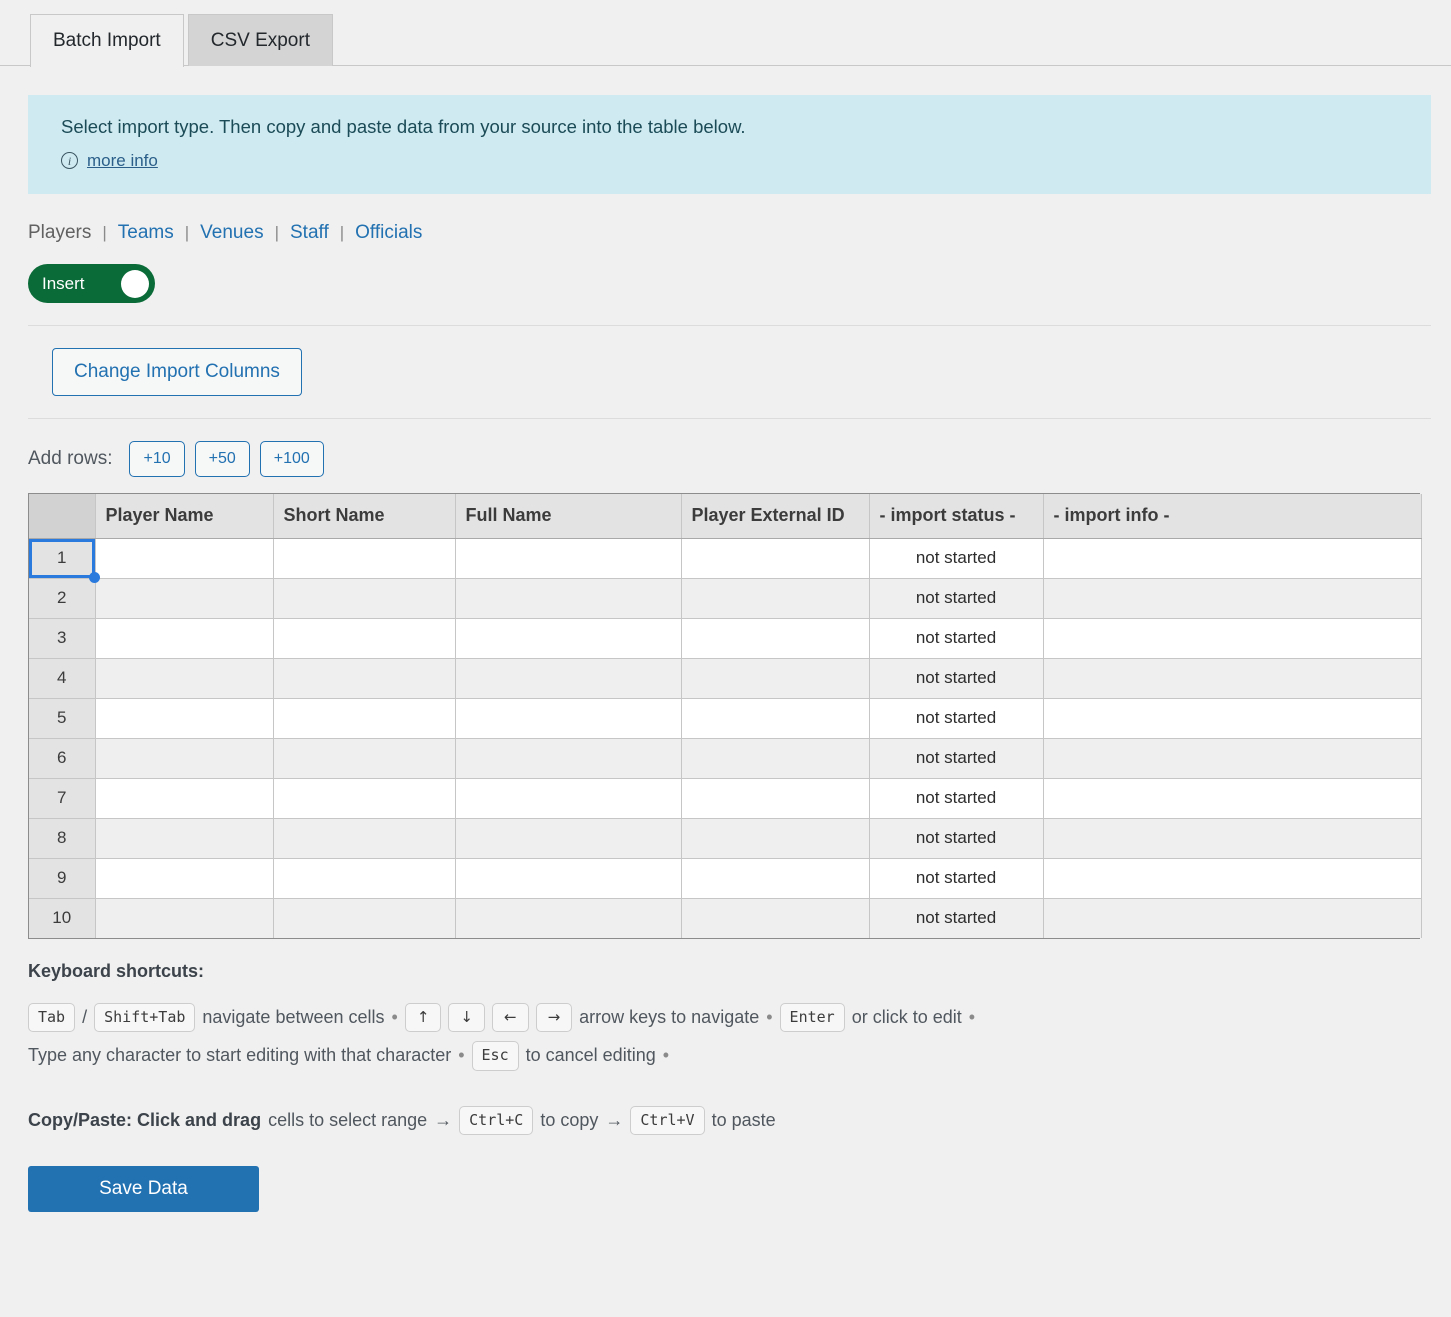 The height and width of the screenshot is (1317, 1451). I want to click on nav-item-staff: Staff, so click(309, 232).